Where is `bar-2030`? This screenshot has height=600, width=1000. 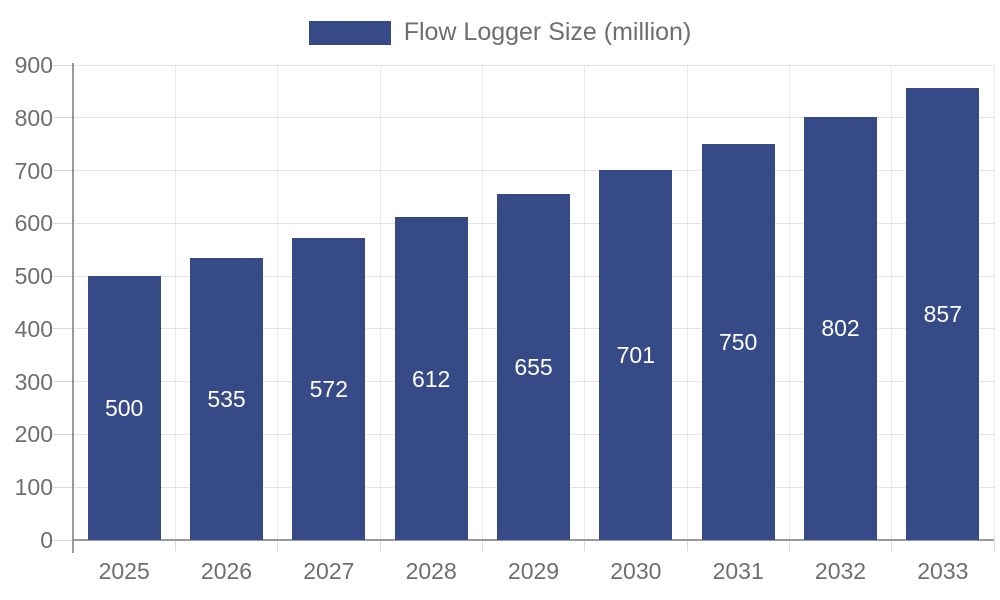 bar-2030 is located at coordinates (636, 355).